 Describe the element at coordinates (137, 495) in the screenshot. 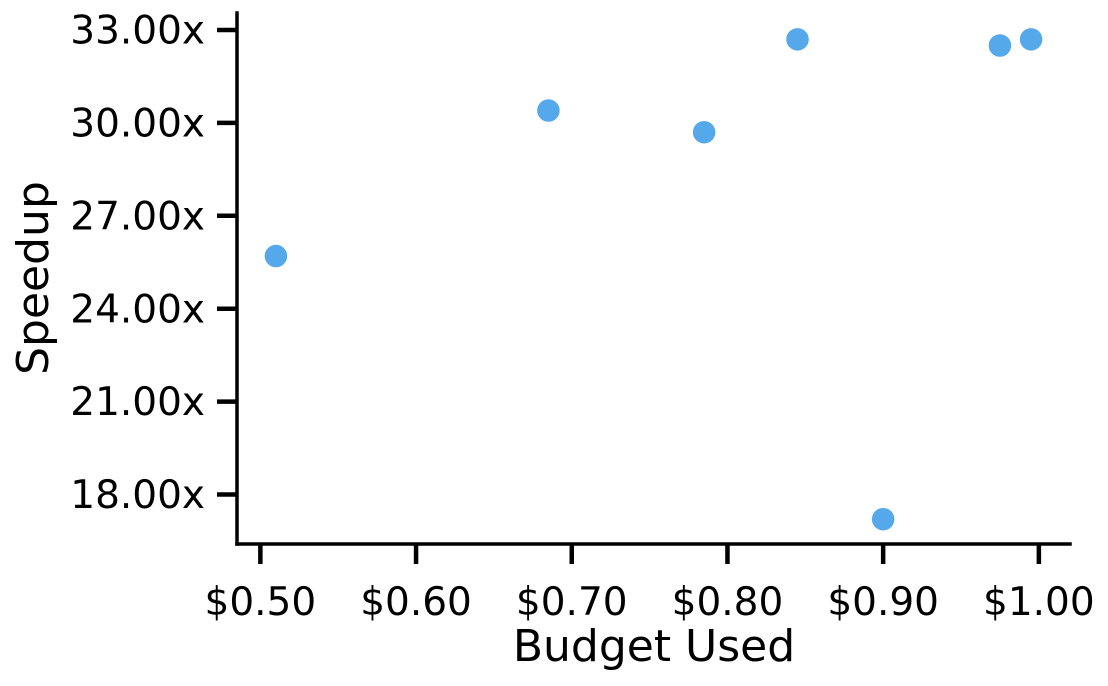

I see `y-tick-label: 18.00x` at that location.